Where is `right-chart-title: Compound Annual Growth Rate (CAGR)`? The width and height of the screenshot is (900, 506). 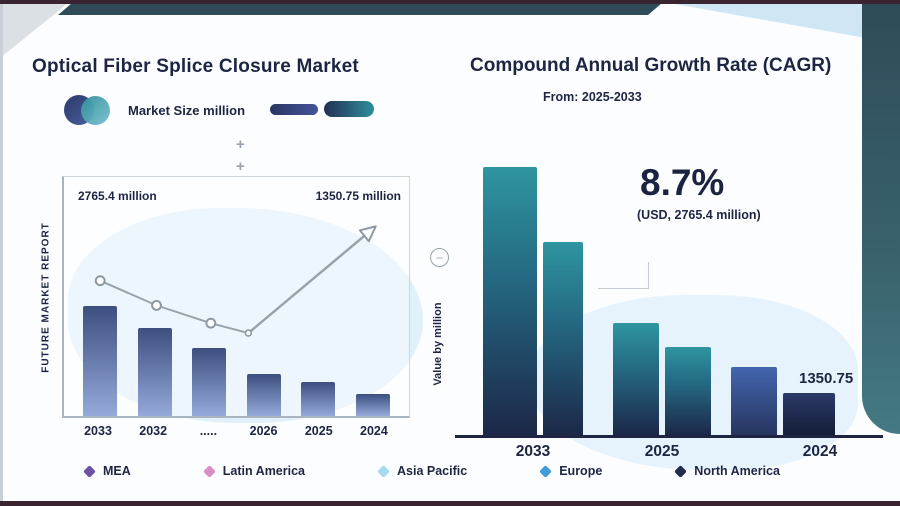 right-chart-title: Compound Annual Growth Rate (CAGR) is located at coordinates (651, 65).